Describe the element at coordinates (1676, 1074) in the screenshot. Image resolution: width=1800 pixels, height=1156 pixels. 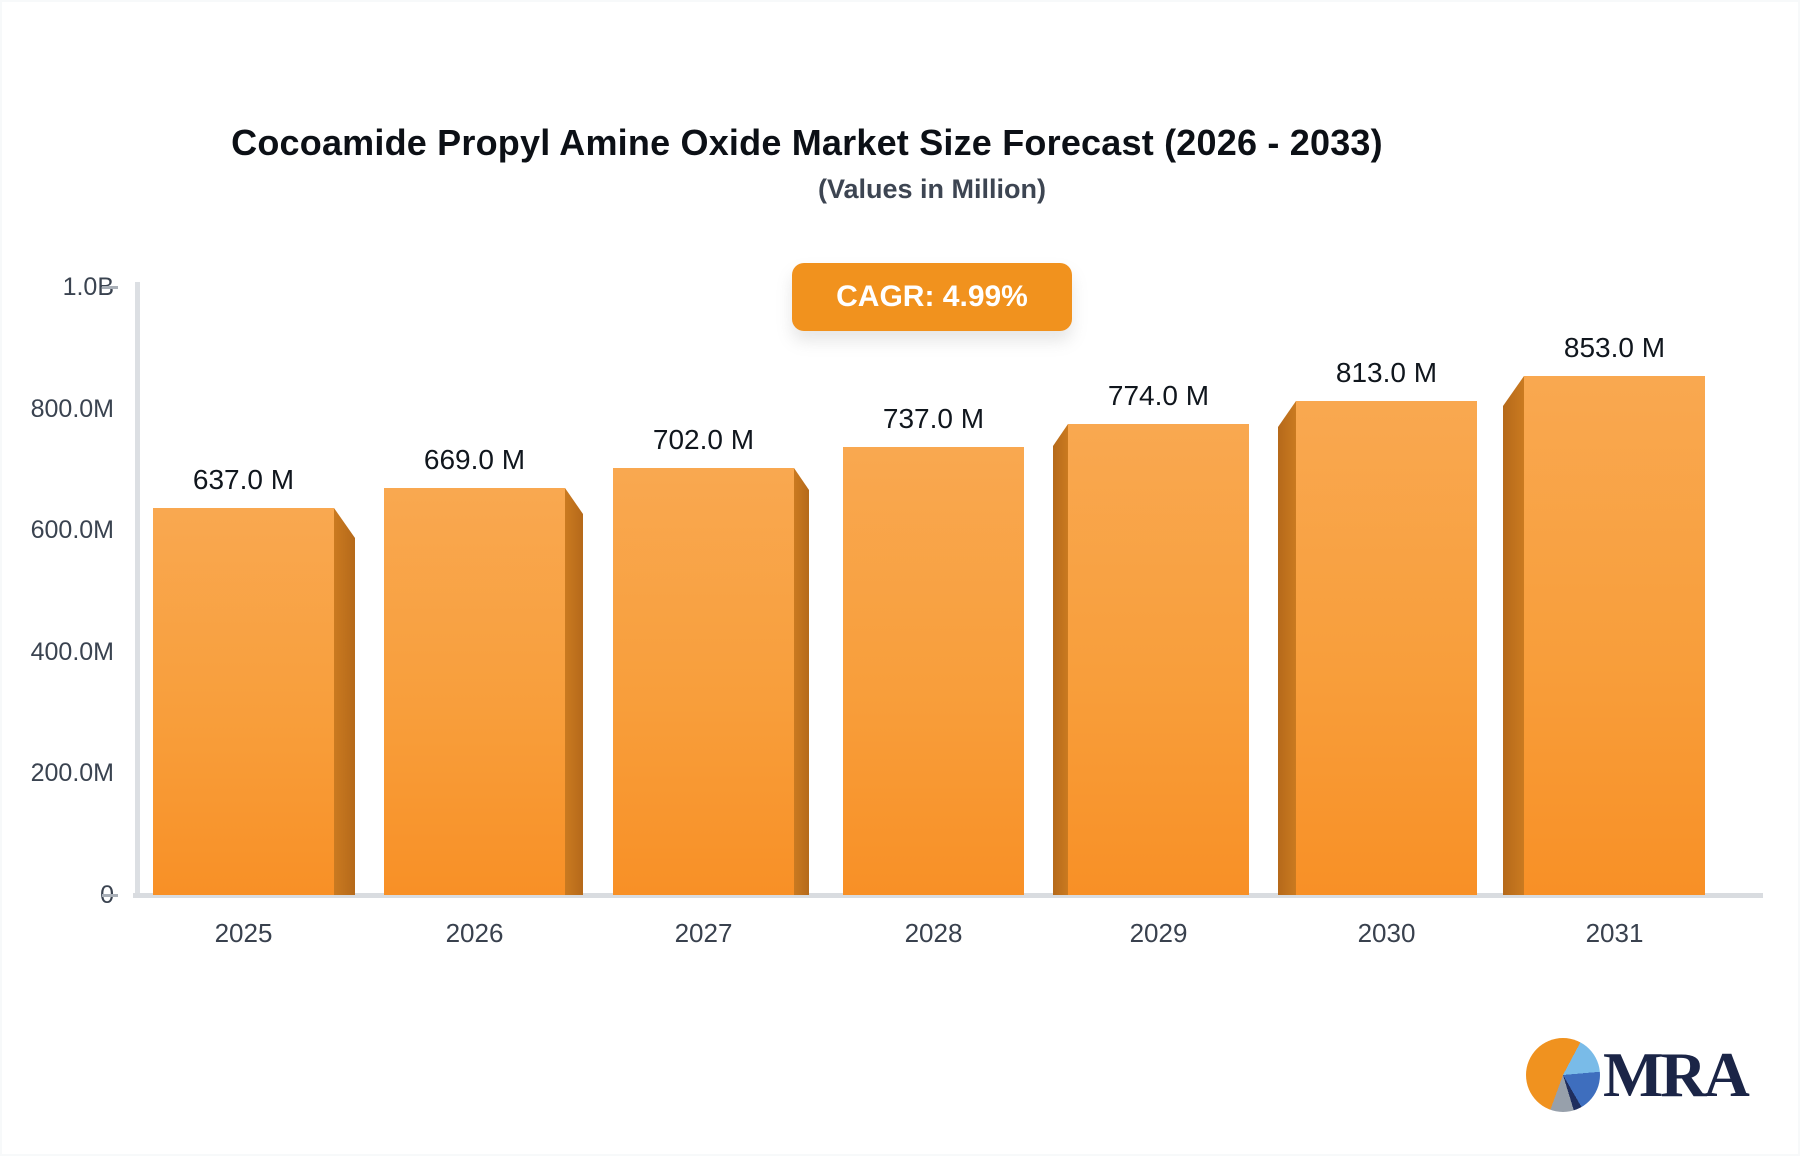
I see `brand-logo-text: MRA` at that location.